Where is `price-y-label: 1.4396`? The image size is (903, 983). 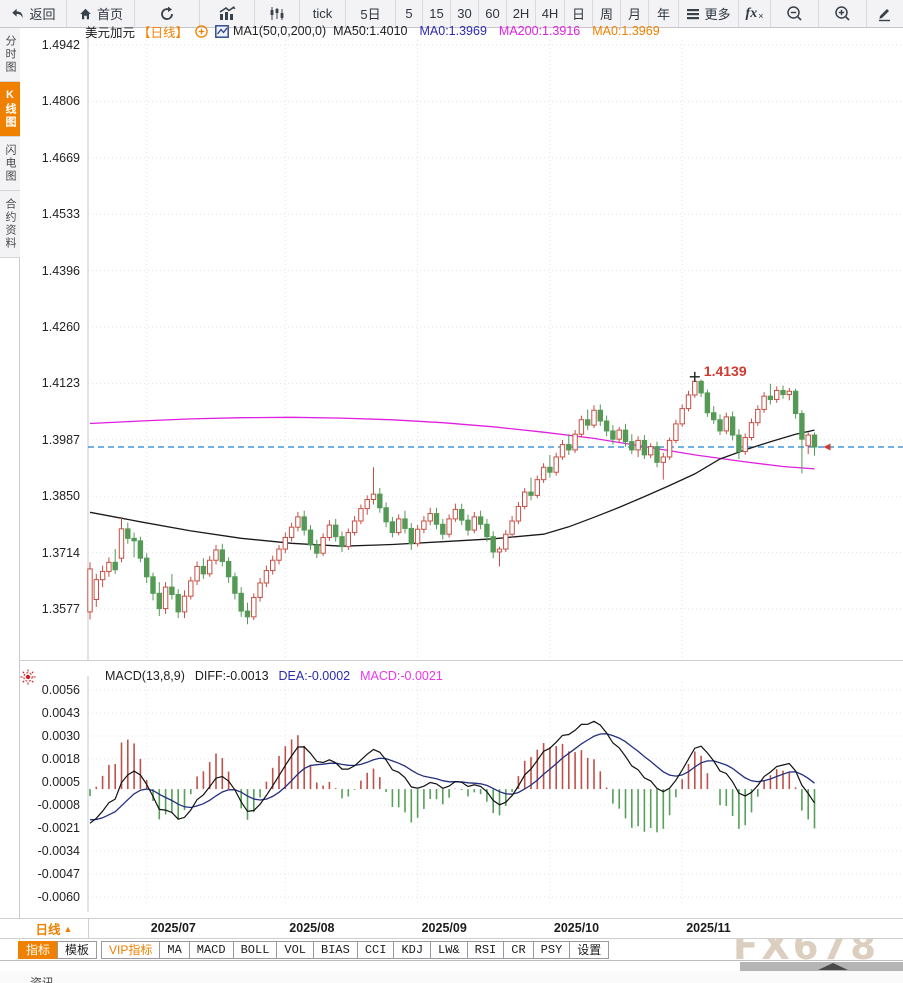
price-y-label: 1.4396 is located at coordinates (60, 270).